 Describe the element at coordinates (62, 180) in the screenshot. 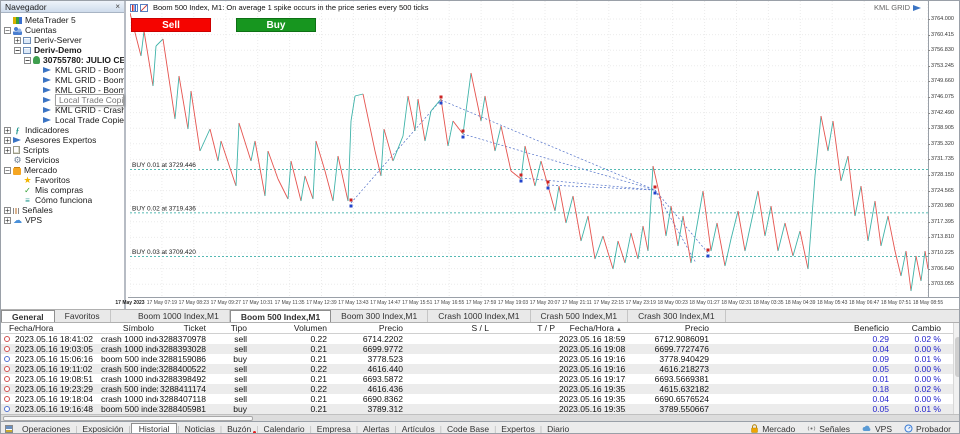

I see `nav-item-favoritos: ★ Favoritos` at that location.